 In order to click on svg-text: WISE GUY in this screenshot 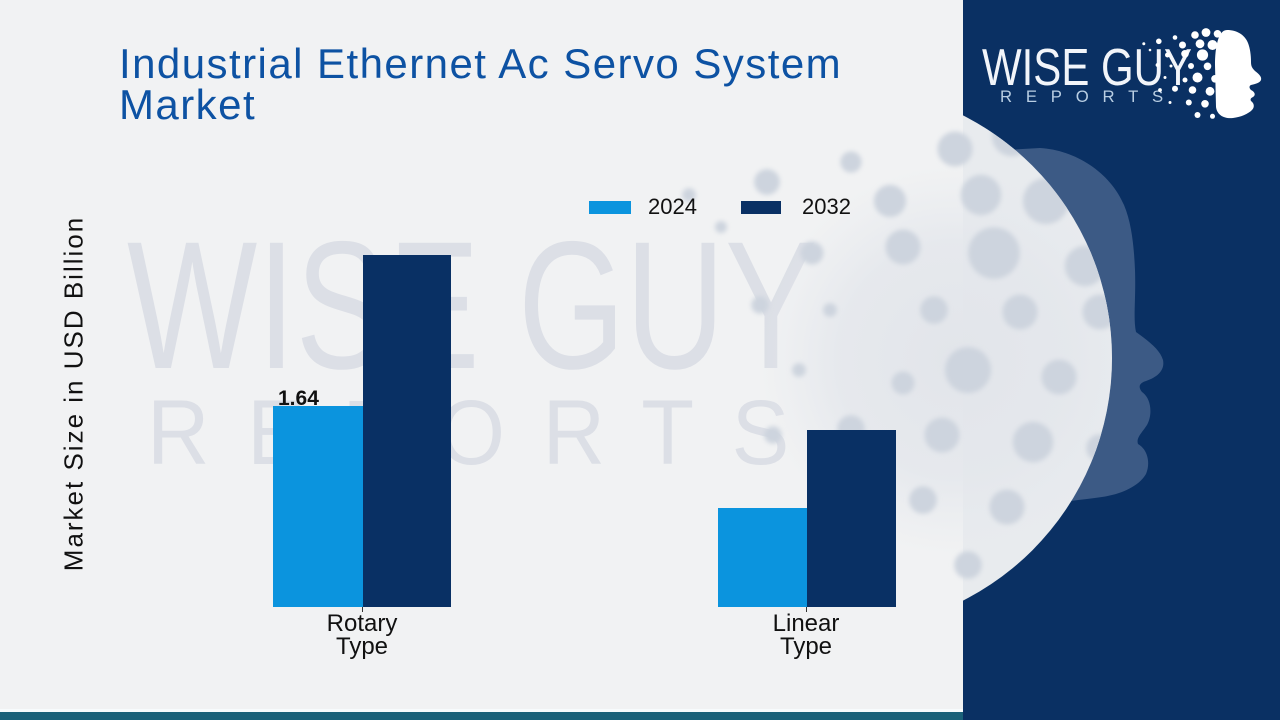, I will do `click(1087, 68)`.